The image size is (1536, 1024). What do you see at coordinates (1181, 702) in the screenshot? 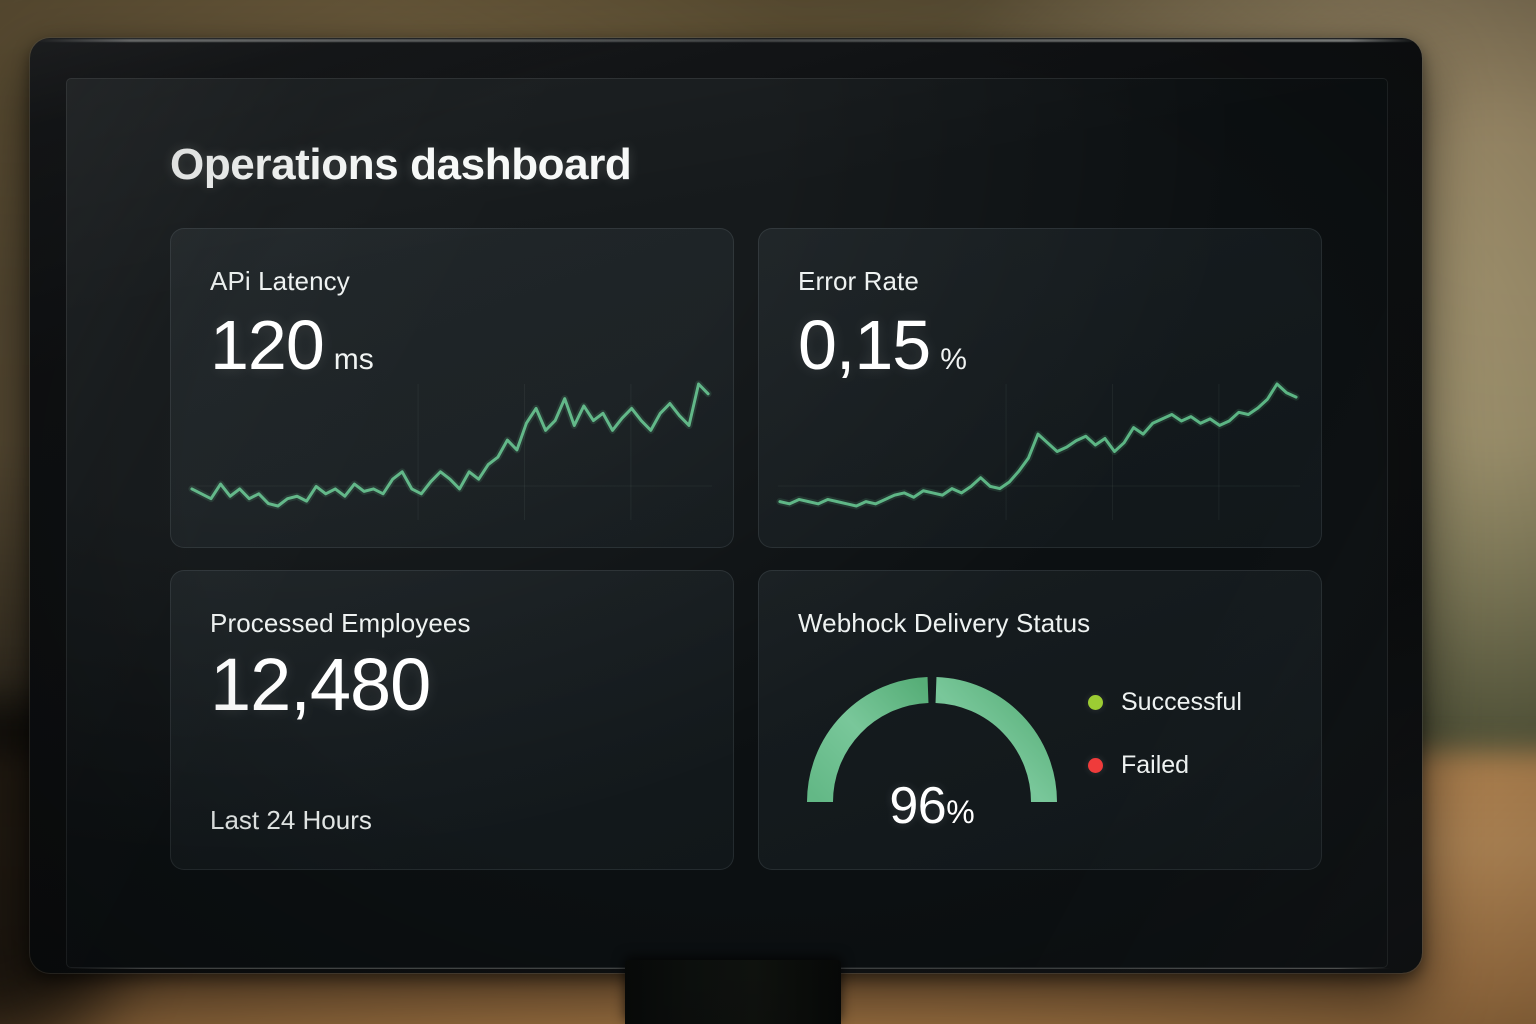
I see `legend-label-successful: Successful` at bounding box center [1181, 702].